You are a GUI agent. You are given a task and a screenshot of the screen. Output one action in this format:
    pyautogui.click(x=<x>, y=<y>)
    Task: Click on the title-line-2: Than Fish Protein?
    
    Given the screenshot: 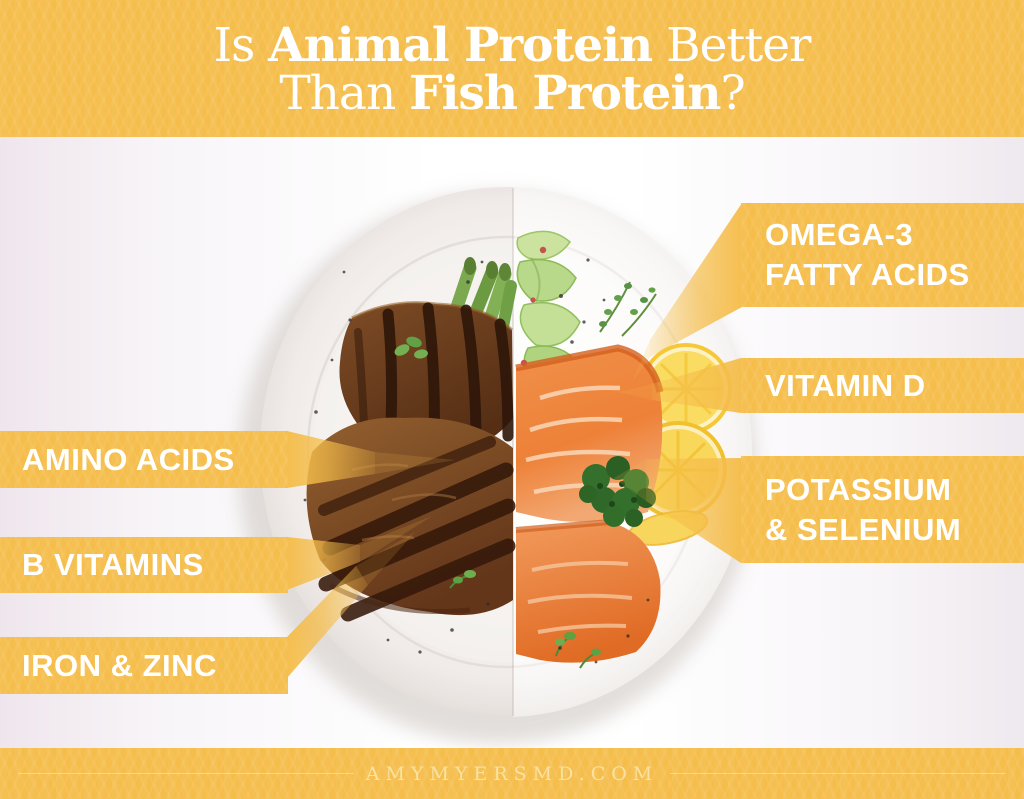 What is the action you would take?
    pyautogui.click(x=512, y=93)
    